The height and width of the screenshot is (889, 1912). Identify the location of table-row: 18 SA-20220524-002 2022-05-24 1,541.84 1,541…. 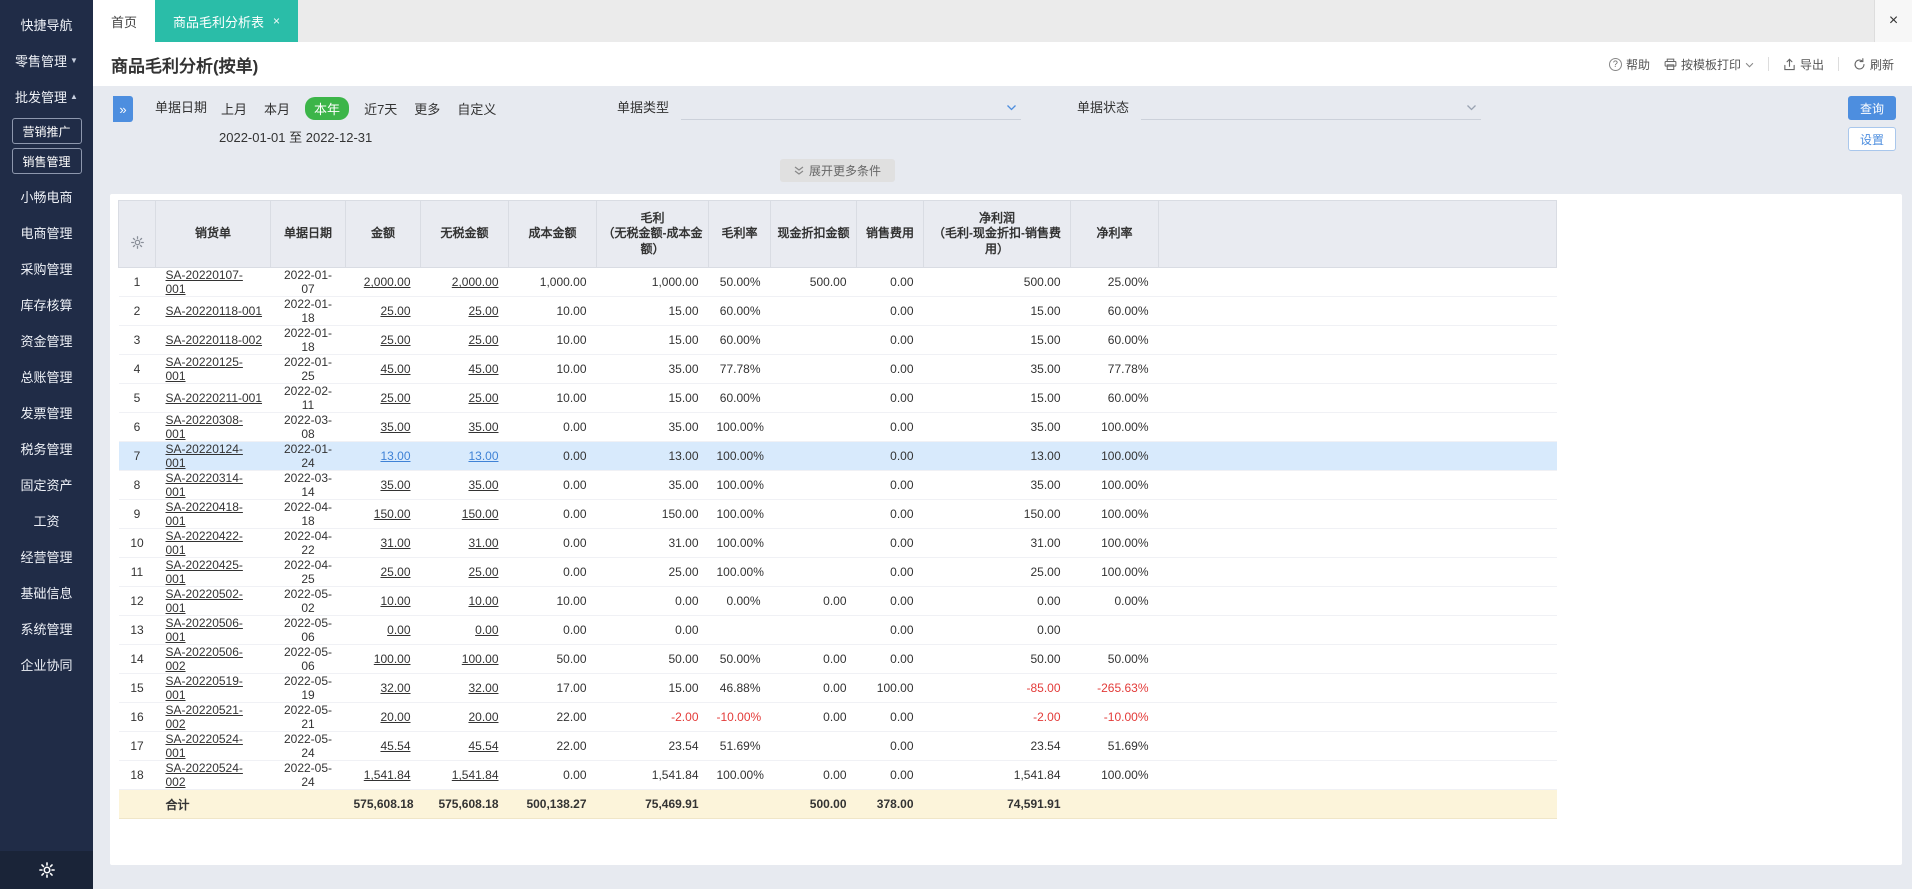
(837, 775).